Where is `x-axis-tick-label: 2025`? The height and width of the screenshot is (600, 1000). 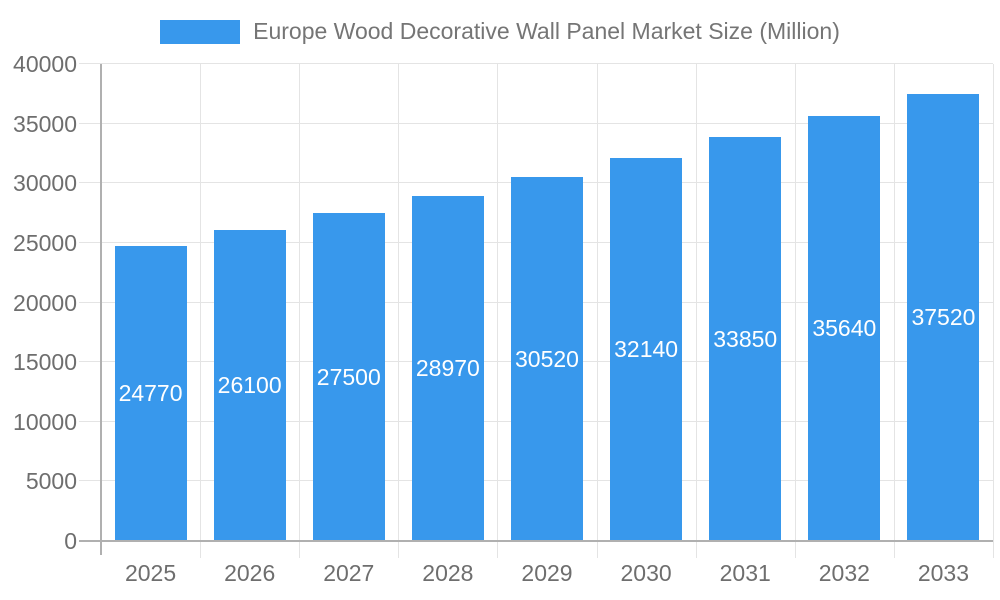 x-axis-tick-label: 2025 is located at coordinates (150, 573).